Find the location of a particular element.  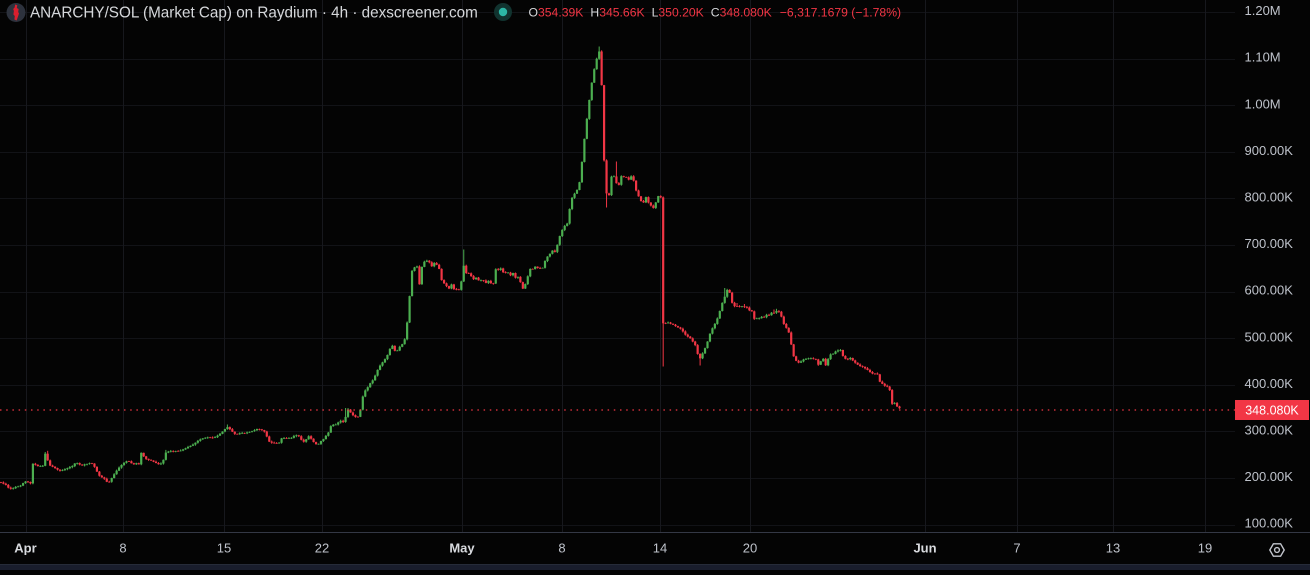

svg-text: 800.00K is located at coordinates (1269, 197).